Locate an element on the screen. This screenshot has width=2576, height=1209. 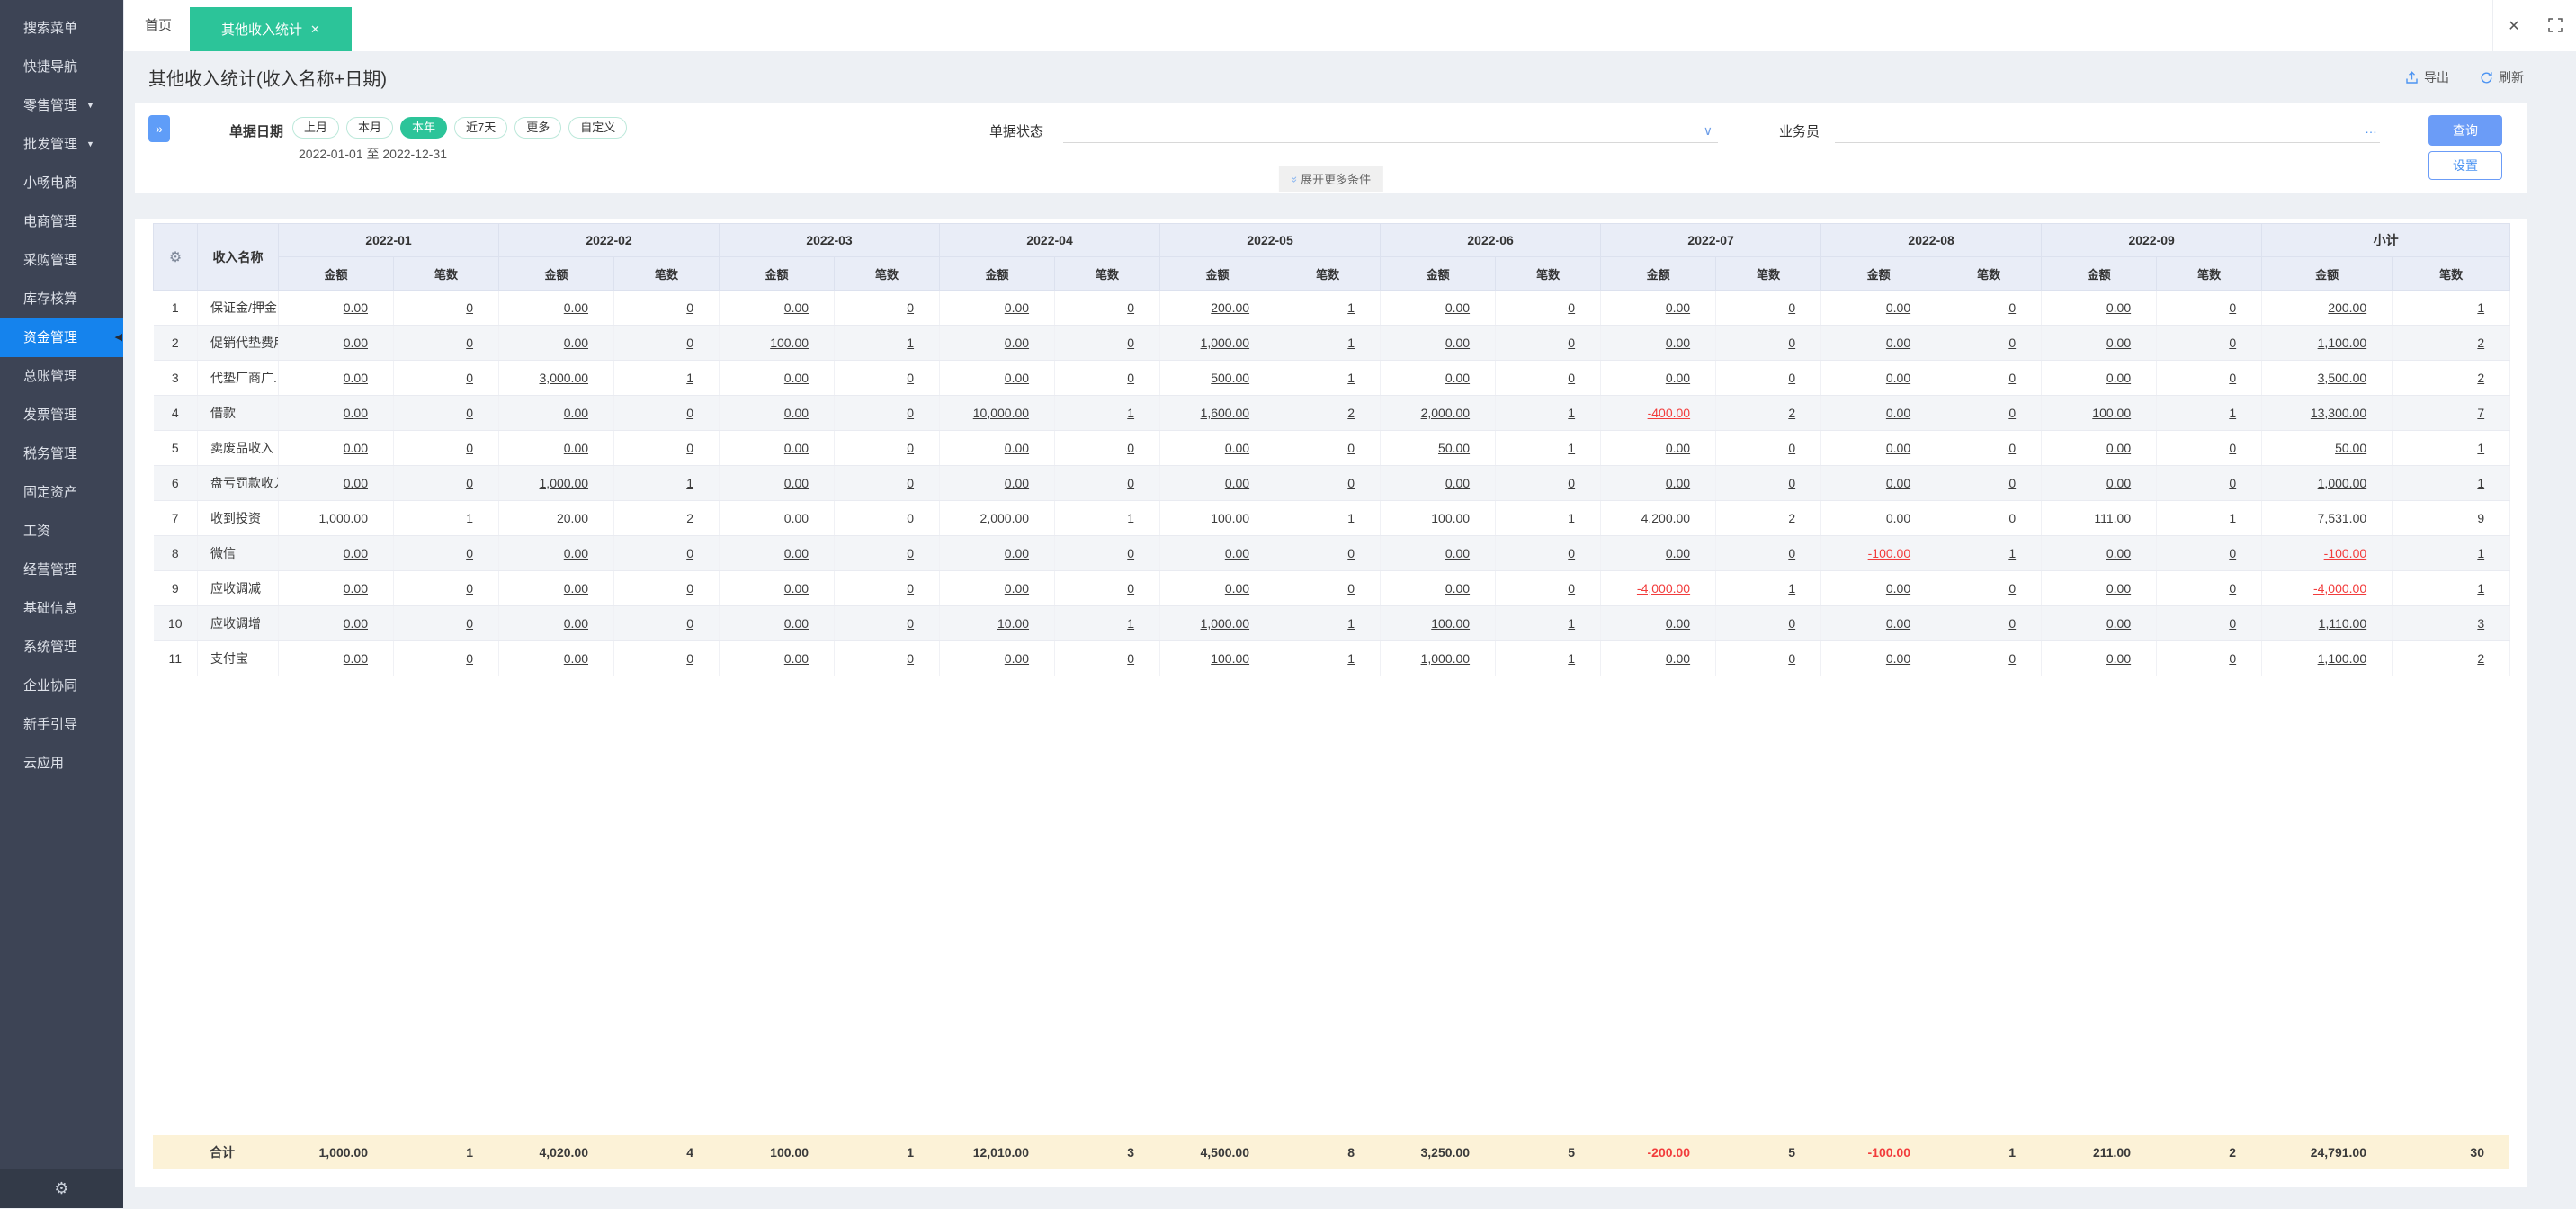
amount-link: 10,000.00 is located at coordinates (1001, 413).